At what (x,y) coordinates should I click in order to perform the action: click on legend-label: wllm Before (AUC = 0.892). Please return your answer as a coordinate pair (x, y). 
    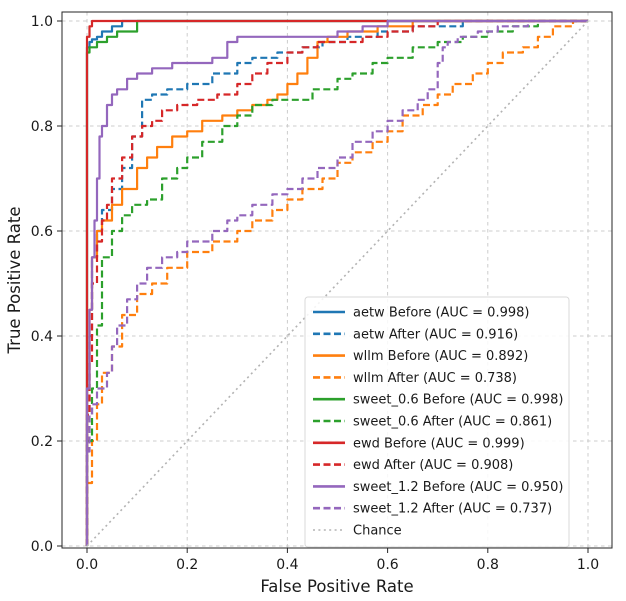
    Looking at the image, I should click on (440, 356).